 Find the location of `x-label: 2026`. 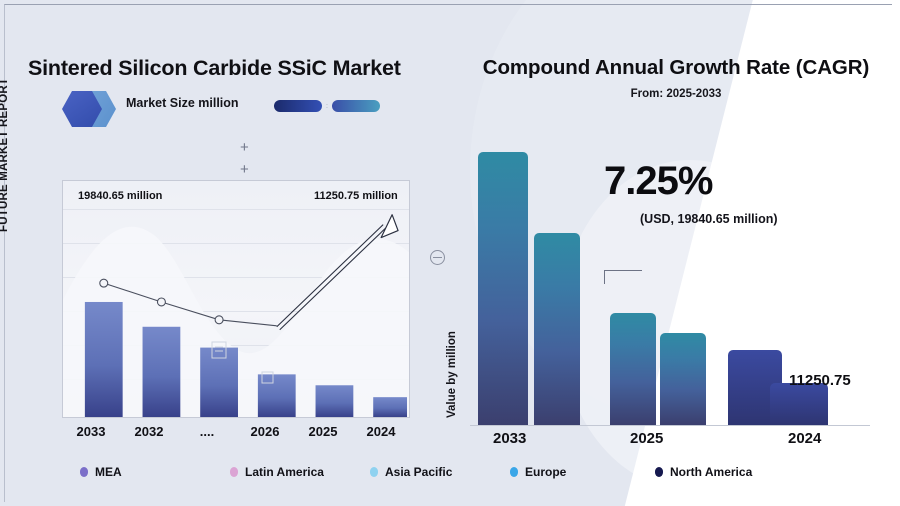

x-label: 2026 is located at coordinates (265, 431).